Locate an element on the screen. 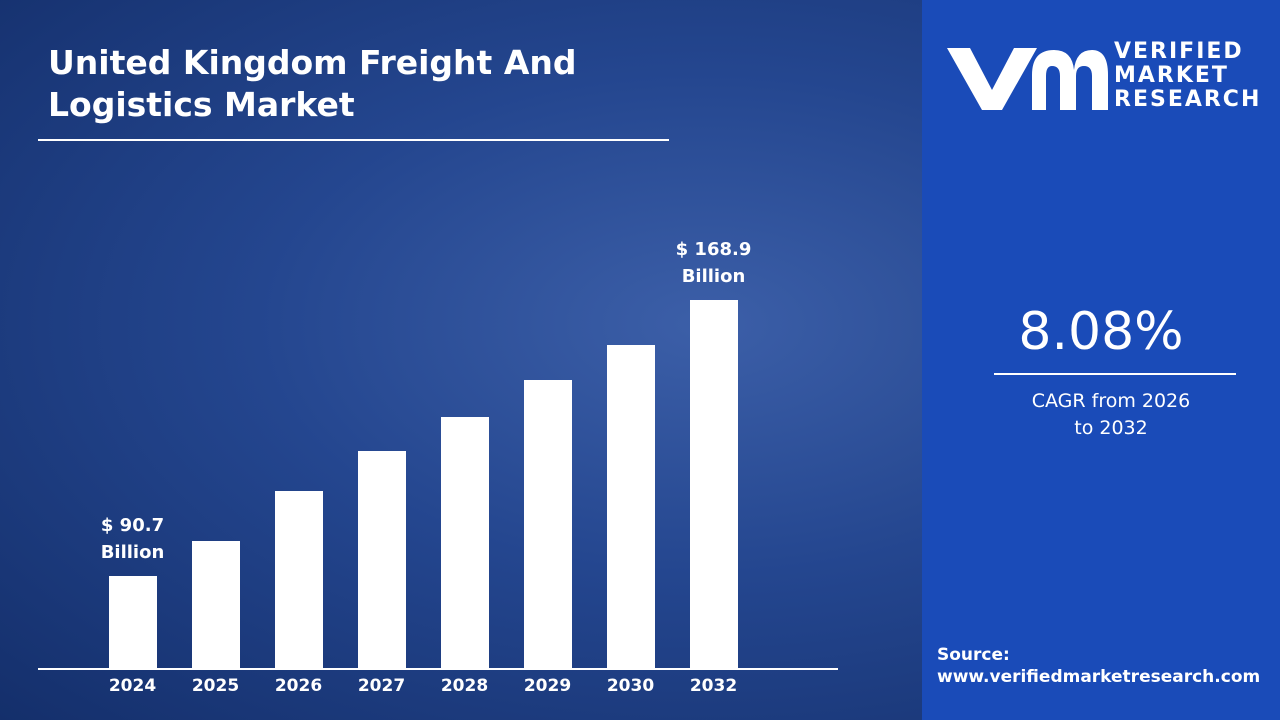 The width and height of the screenshot is (1280, 720). logo-line: VERIFIED is located at coordinates (1179, 51).